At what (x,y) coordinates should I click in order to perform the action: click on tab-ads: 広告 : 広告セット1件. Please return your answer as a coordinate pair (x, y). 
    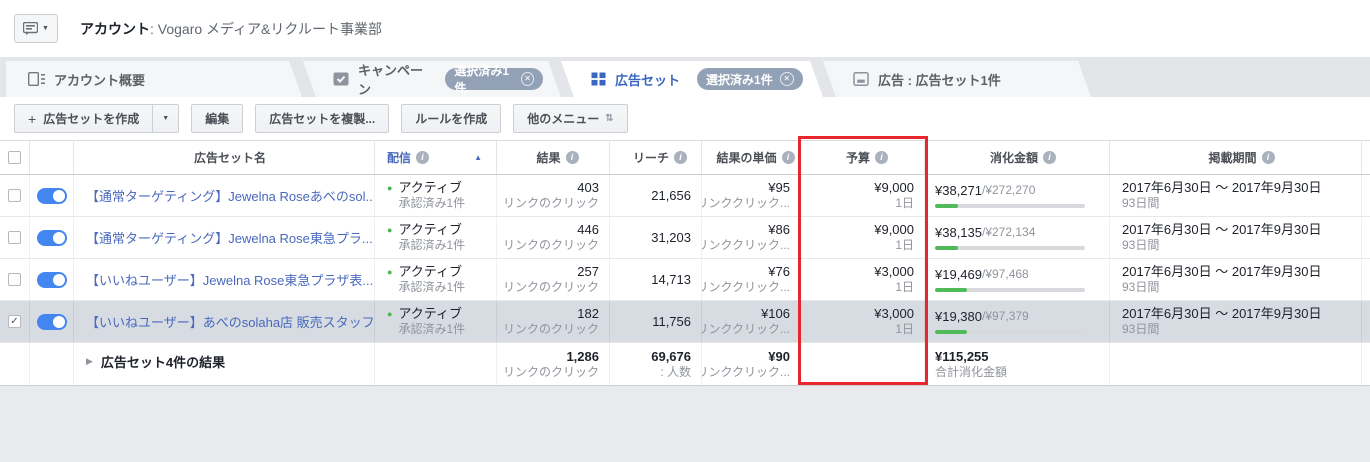
    Looking at the image, I should click on (957, 79).